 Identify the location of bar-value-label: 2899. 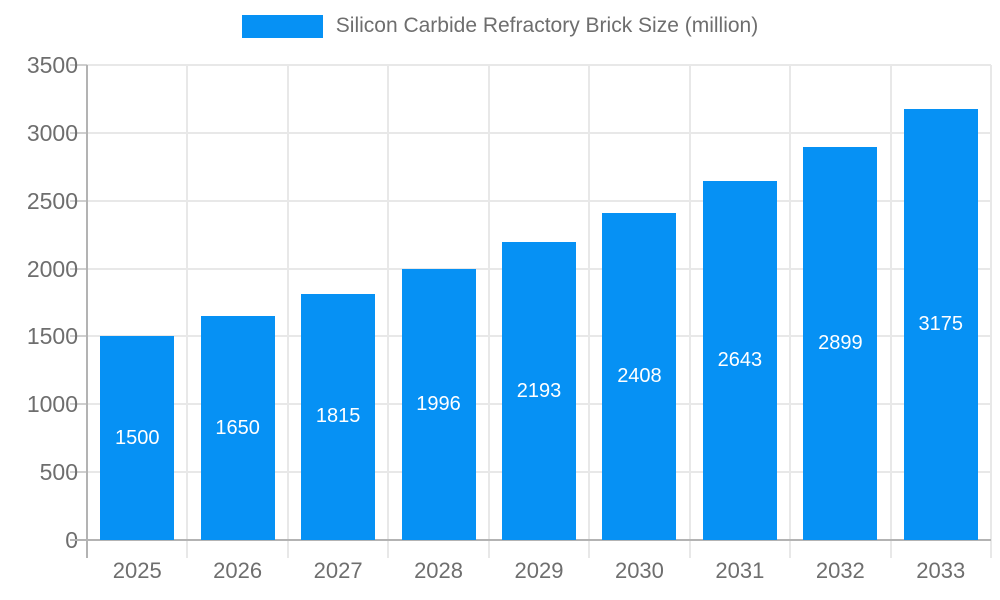
(840, 342).